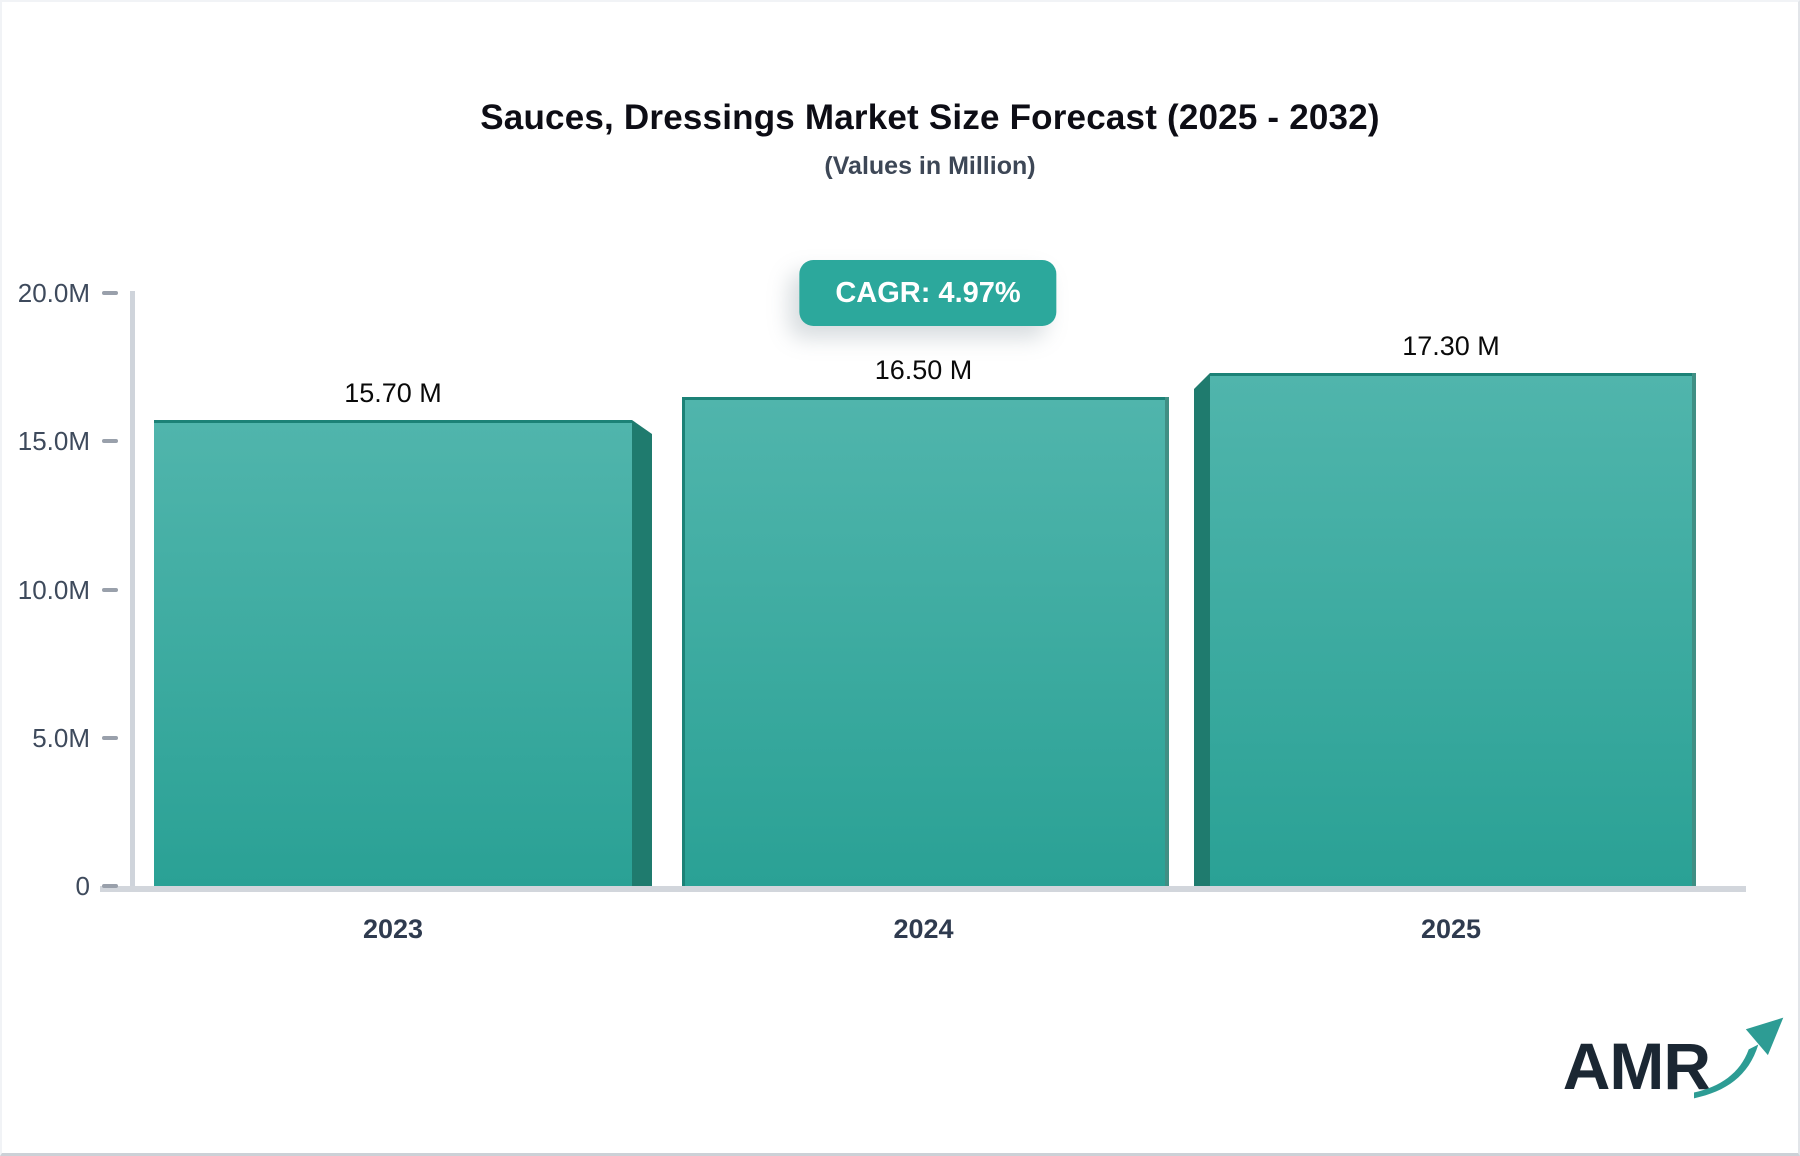 The width and height of the screenshot is (1800, 1156). What do you see at coordinates (1451, 346) in the screenshot?
I see `bar-value-label: 17.30 M` at bounding box center [1451, 346].